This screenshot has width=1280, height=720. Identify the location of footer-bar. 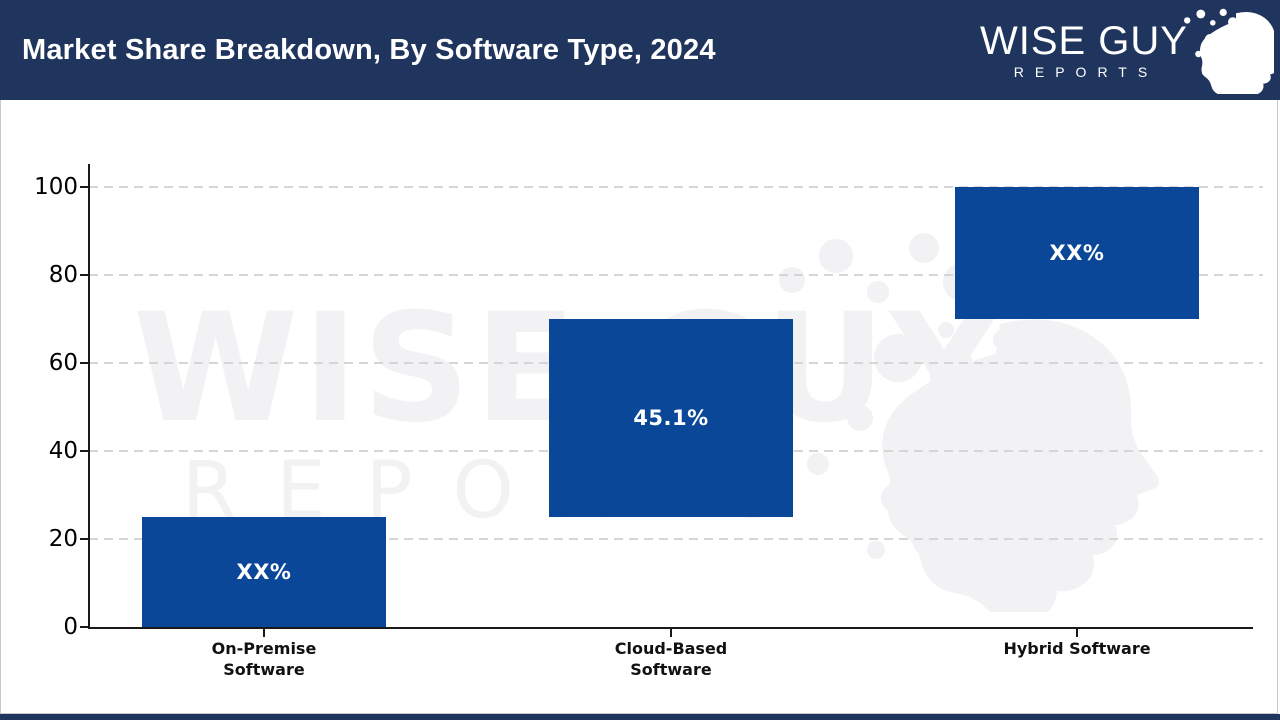
(640, 717).